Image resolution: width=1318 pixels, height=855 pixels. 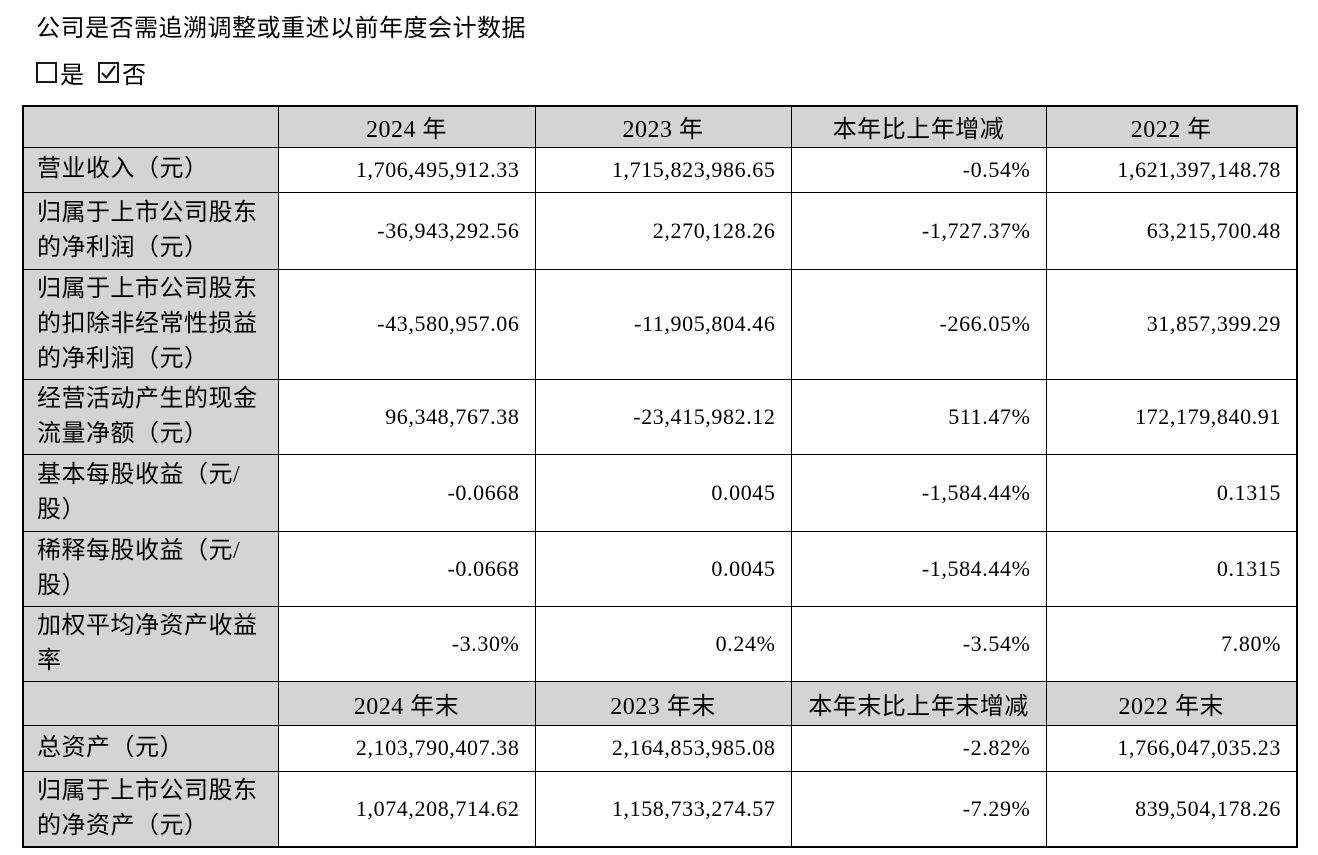 What do you see at coordinates (72, 76) in the screenshot?
I see `option-yes-label: 是` at bounding box center [72, 76].